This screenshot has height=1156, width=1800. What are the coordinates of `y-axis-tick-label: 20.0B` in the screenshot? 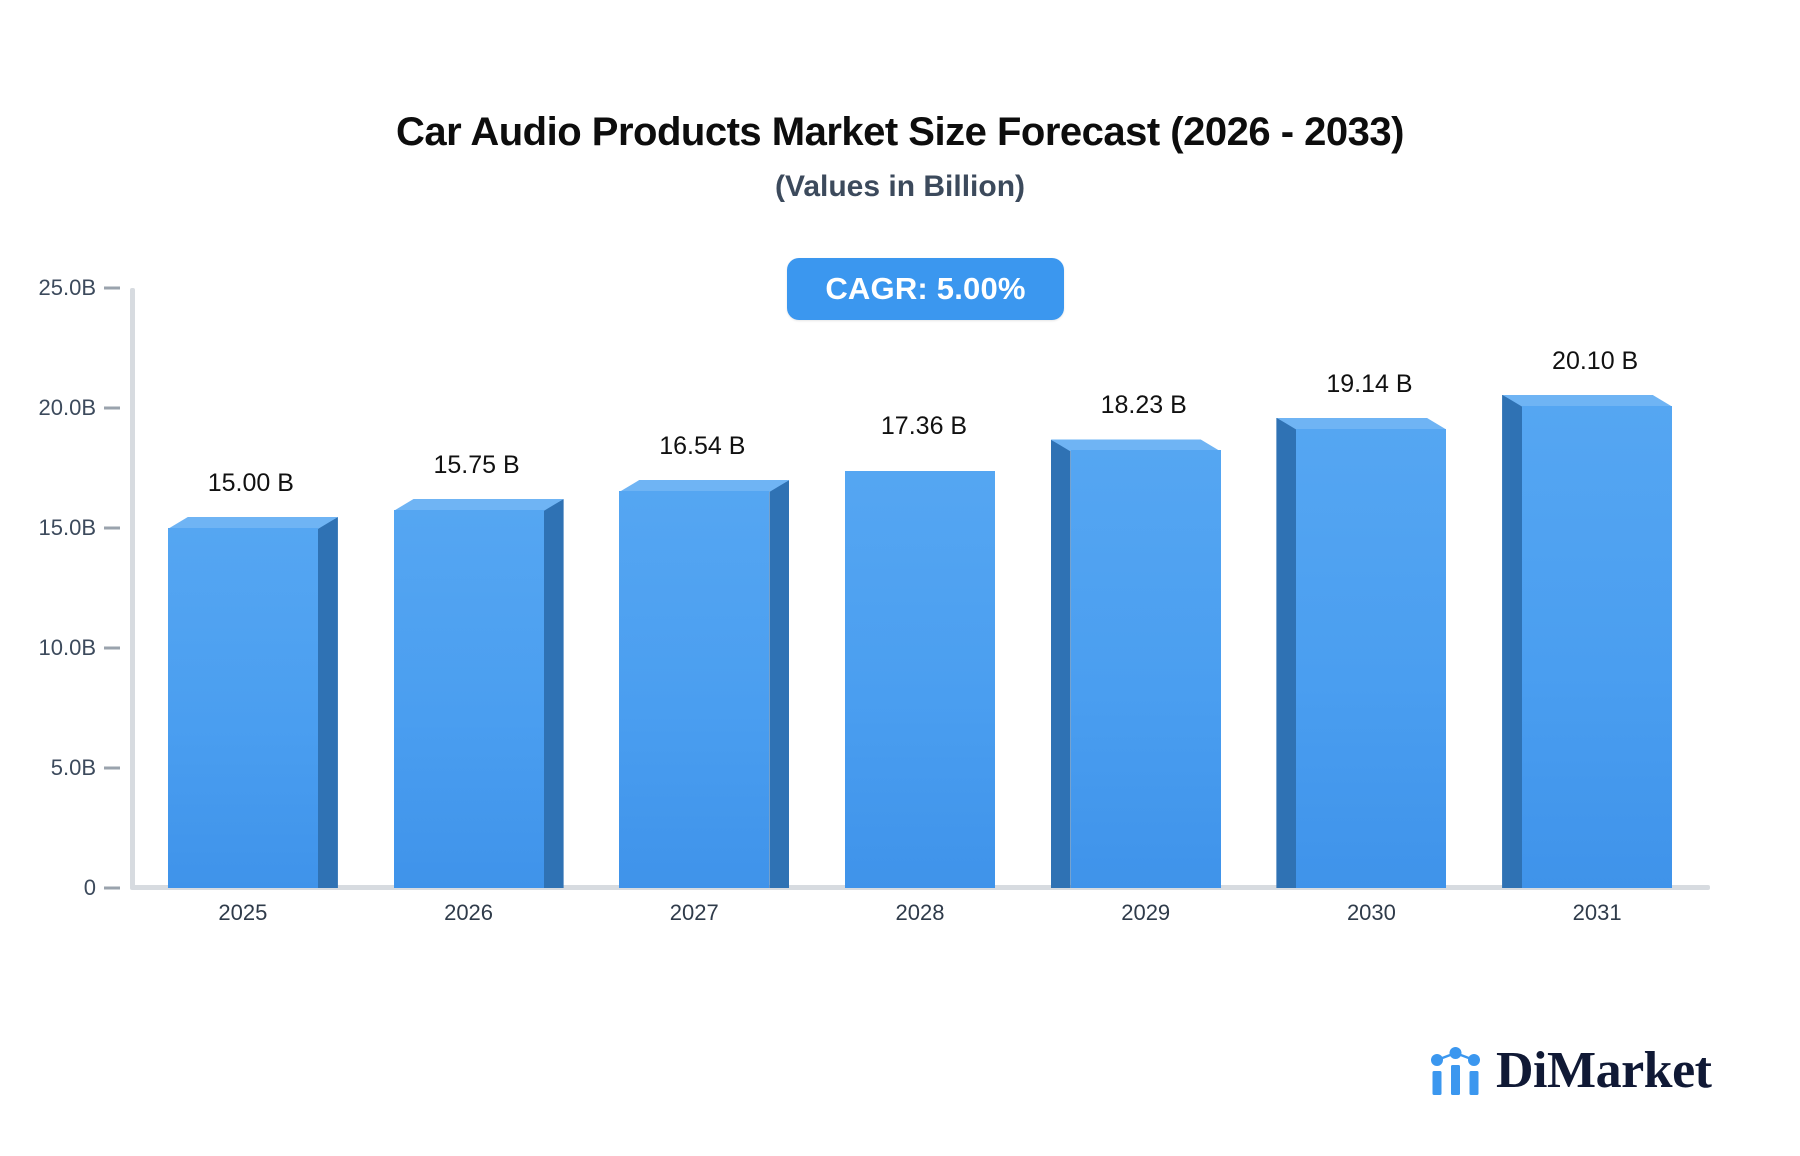 It's located at (67, 407).